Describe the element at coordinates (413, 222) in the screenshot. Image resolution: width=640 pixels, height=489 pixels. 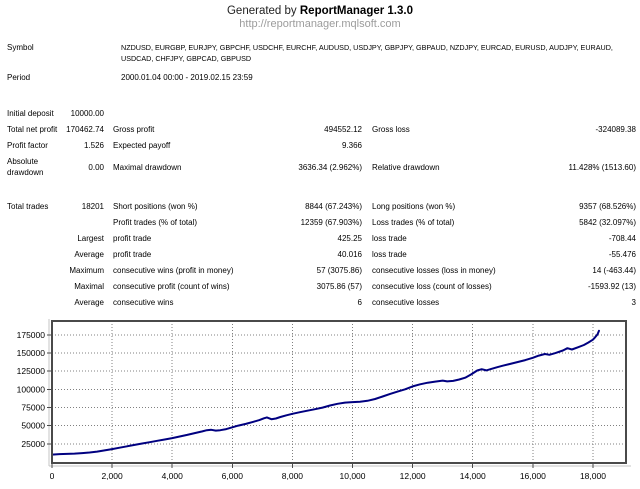
I see `stat-label: Loss trades (% of total)` at that location.